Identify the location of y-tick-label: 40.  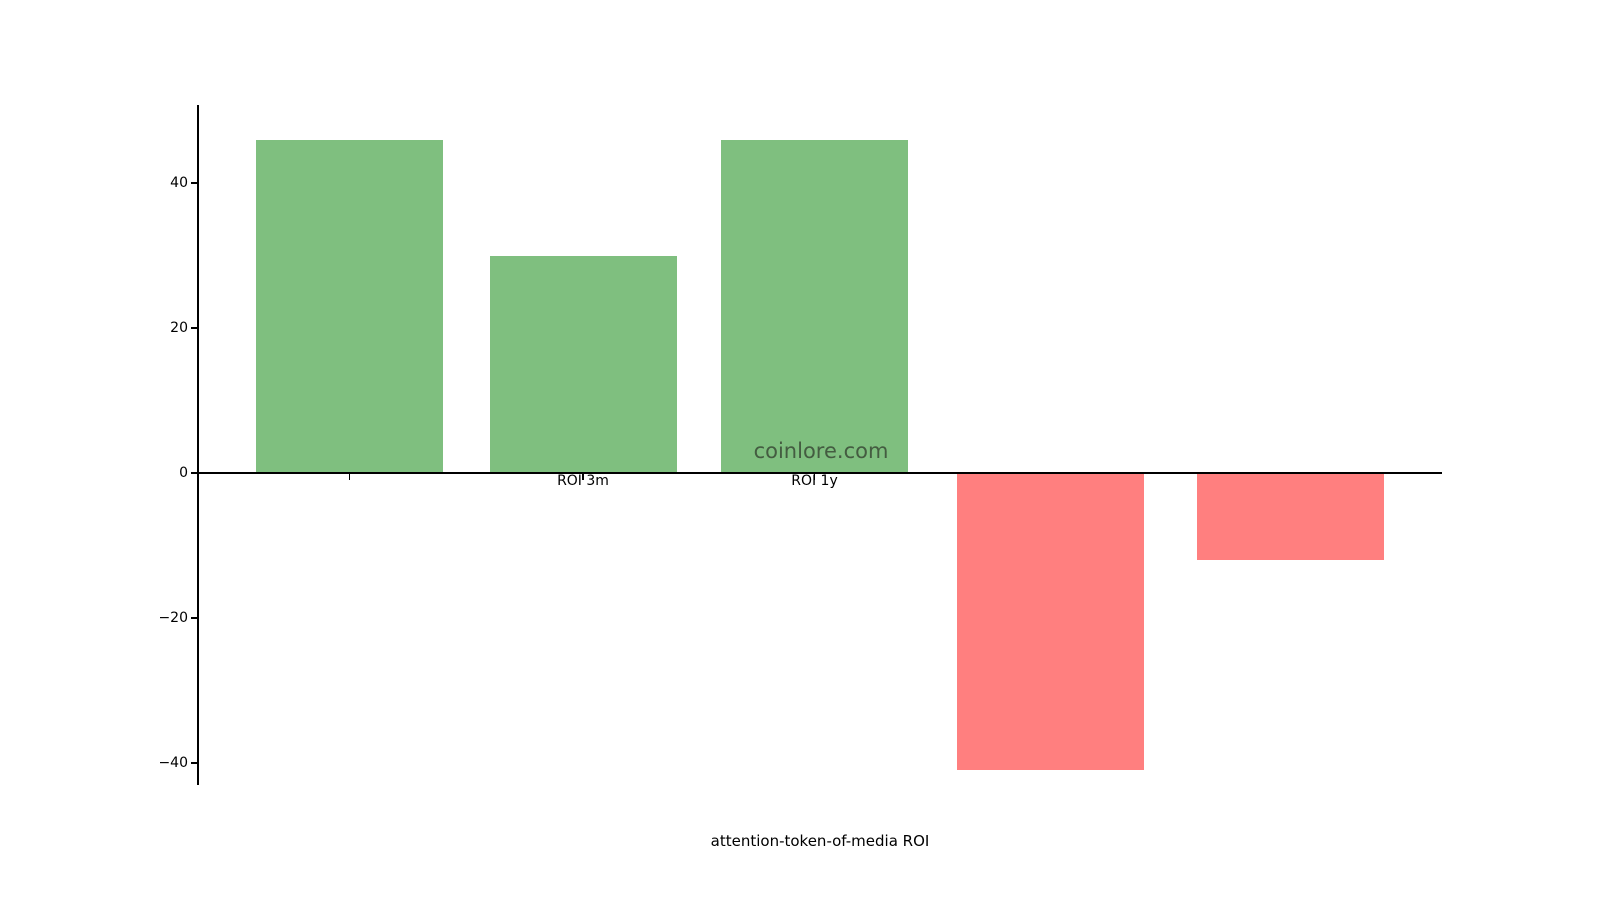
(179, 183).